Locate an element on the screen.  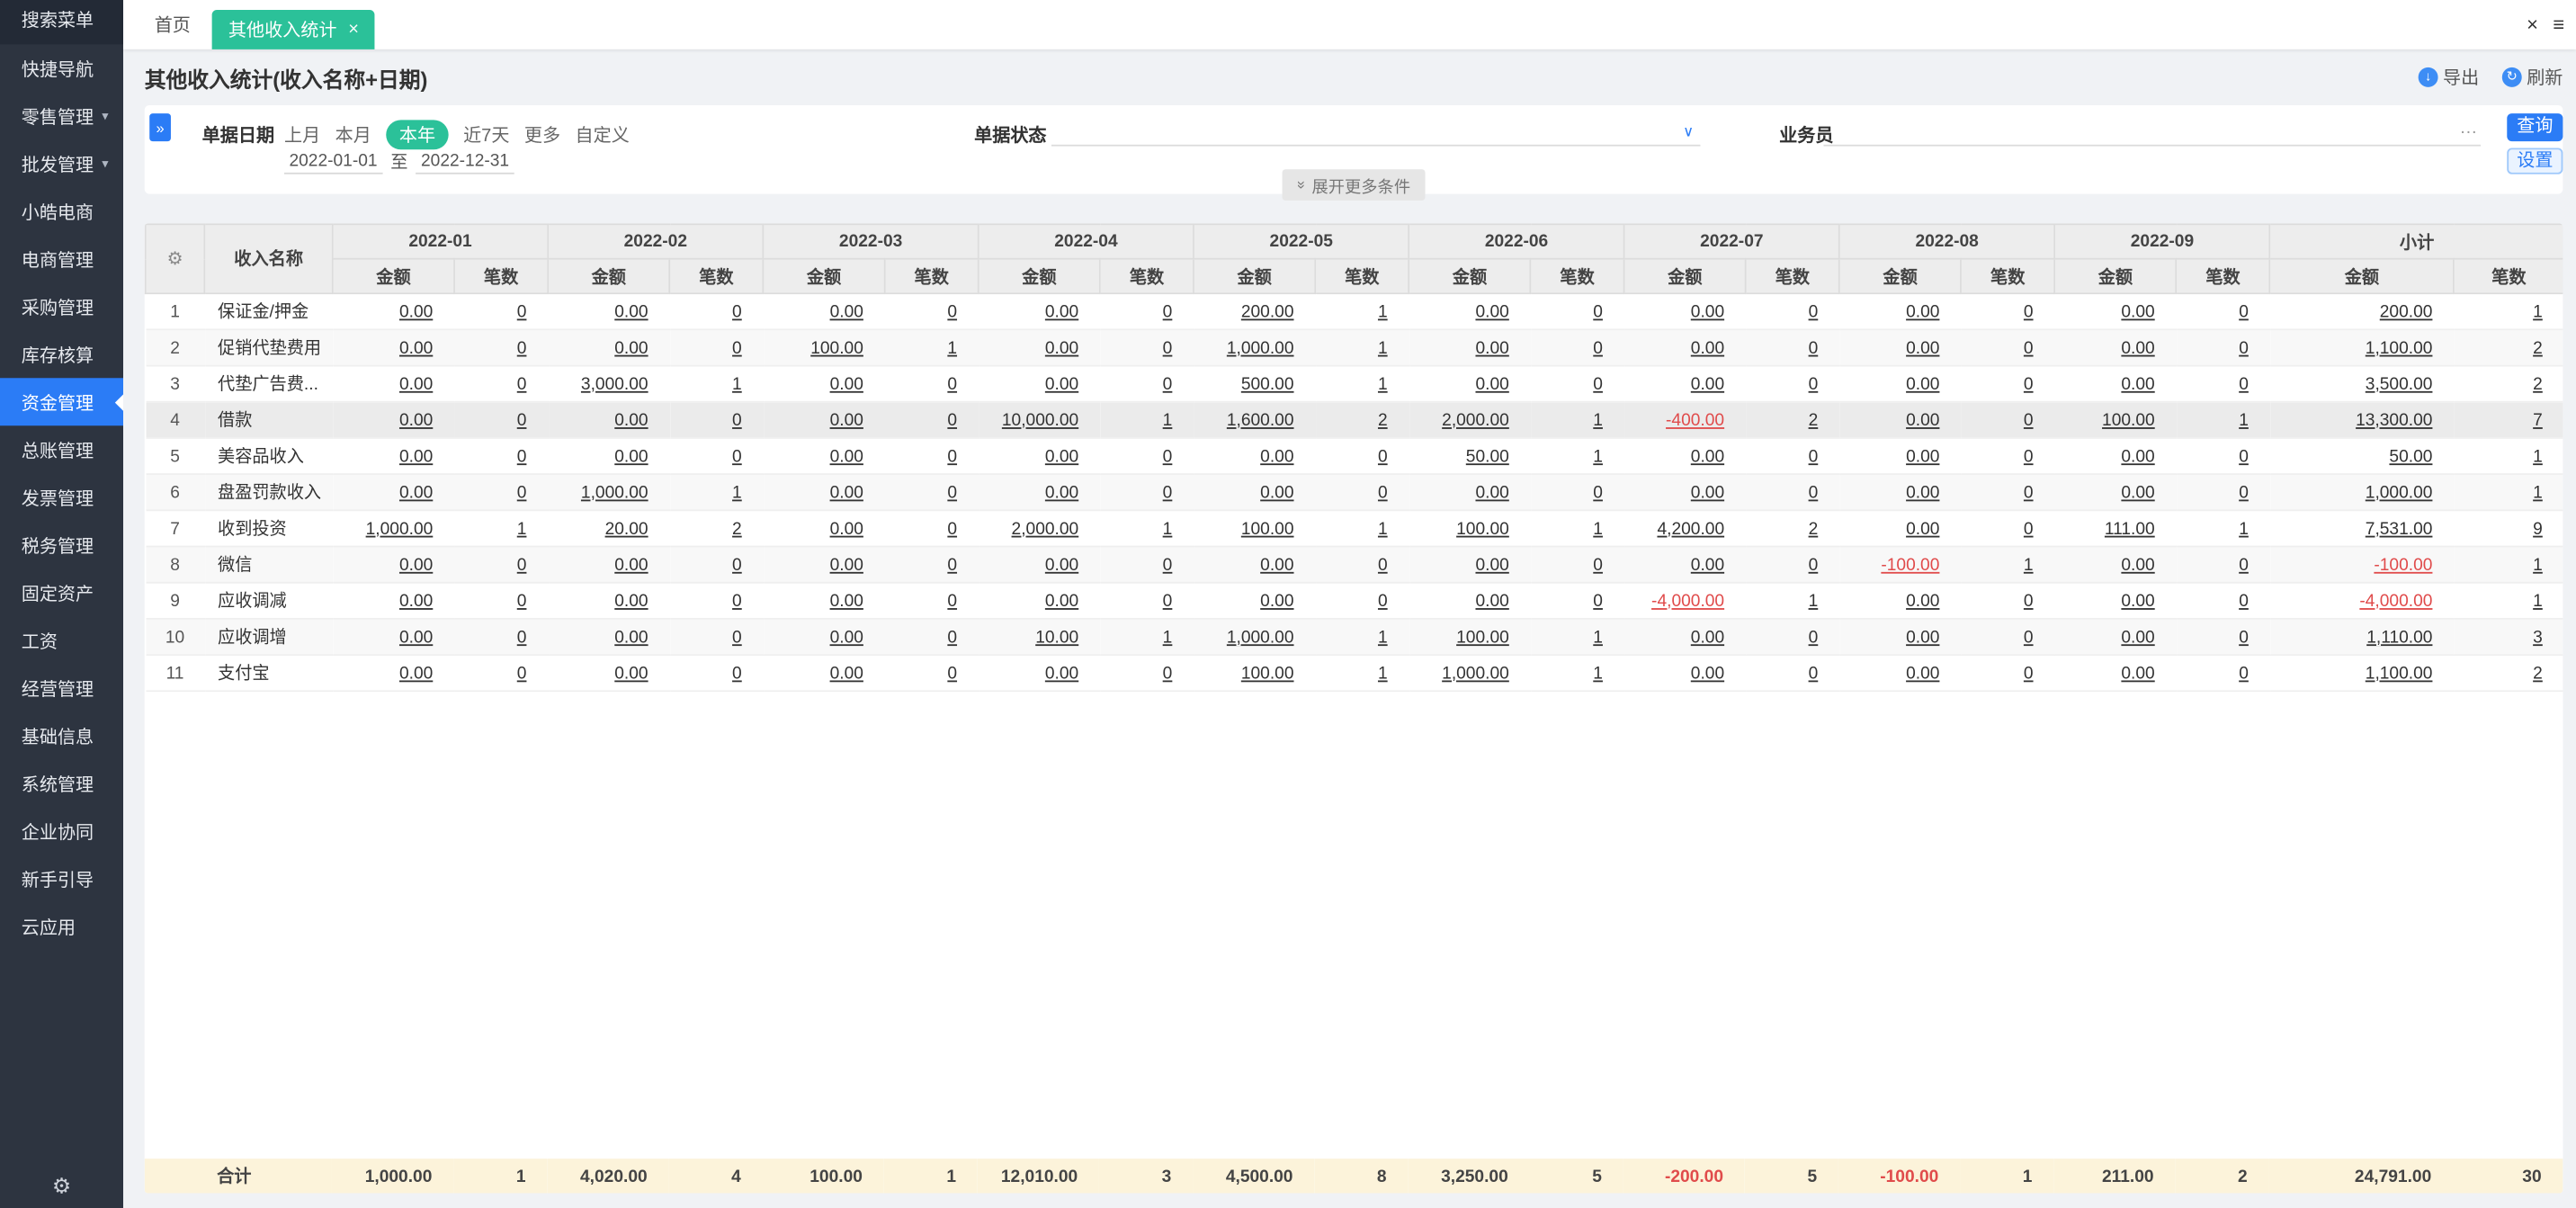
date-end-input: 2022-12-31 is located at coordinates (465, 162).